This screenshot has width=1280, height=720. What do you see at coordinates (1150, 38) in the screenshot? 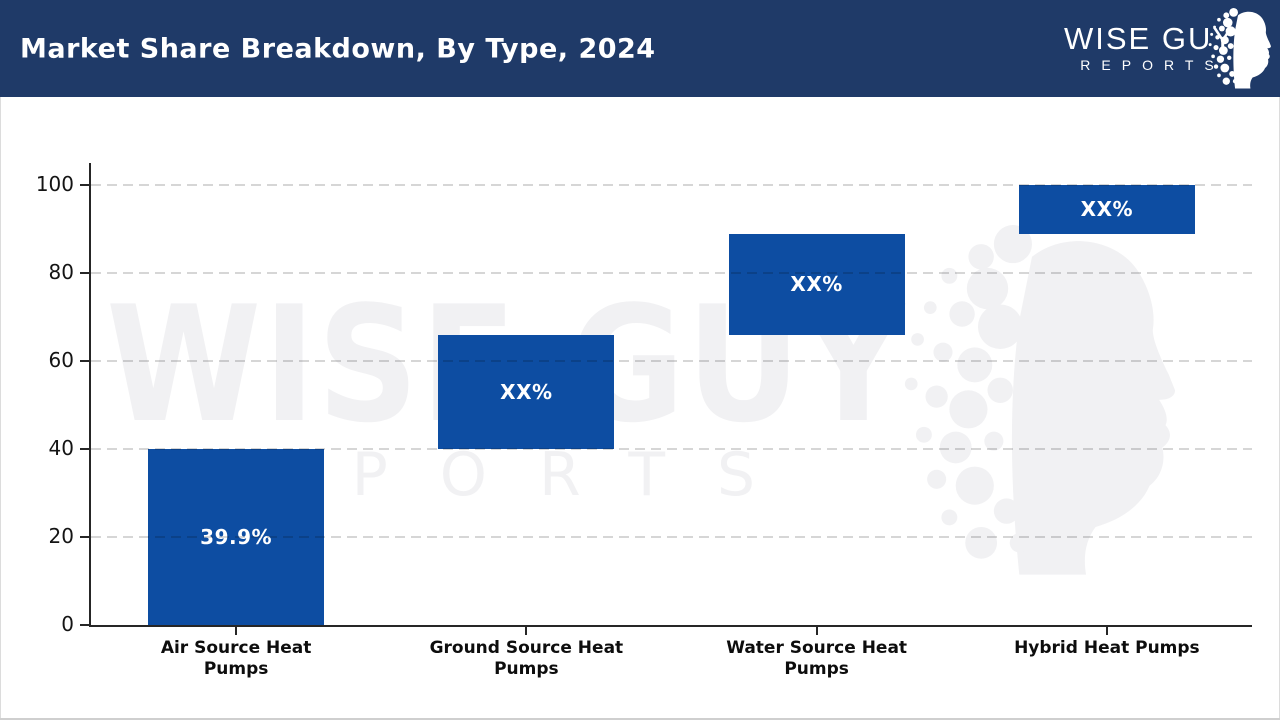
I see `logo-wordmark-main: WISE GUY` at bounding box center [1150, 38].